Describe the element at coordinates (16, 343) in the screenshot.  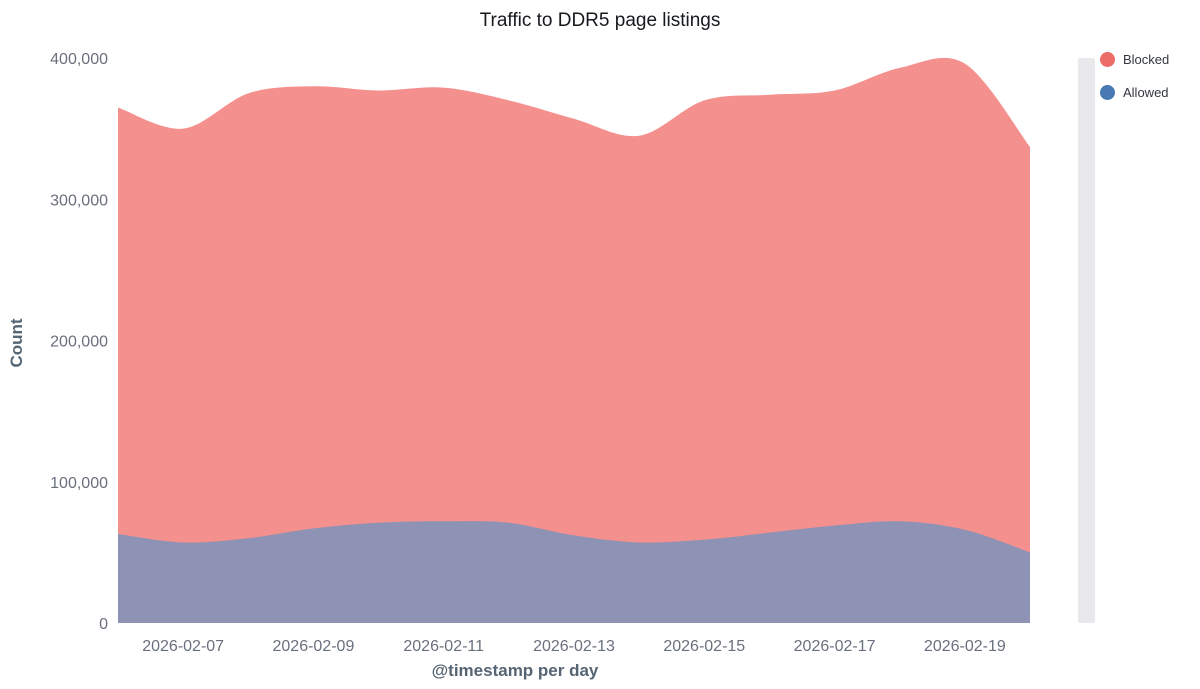
I see `y-axis-title: Count` at that location.